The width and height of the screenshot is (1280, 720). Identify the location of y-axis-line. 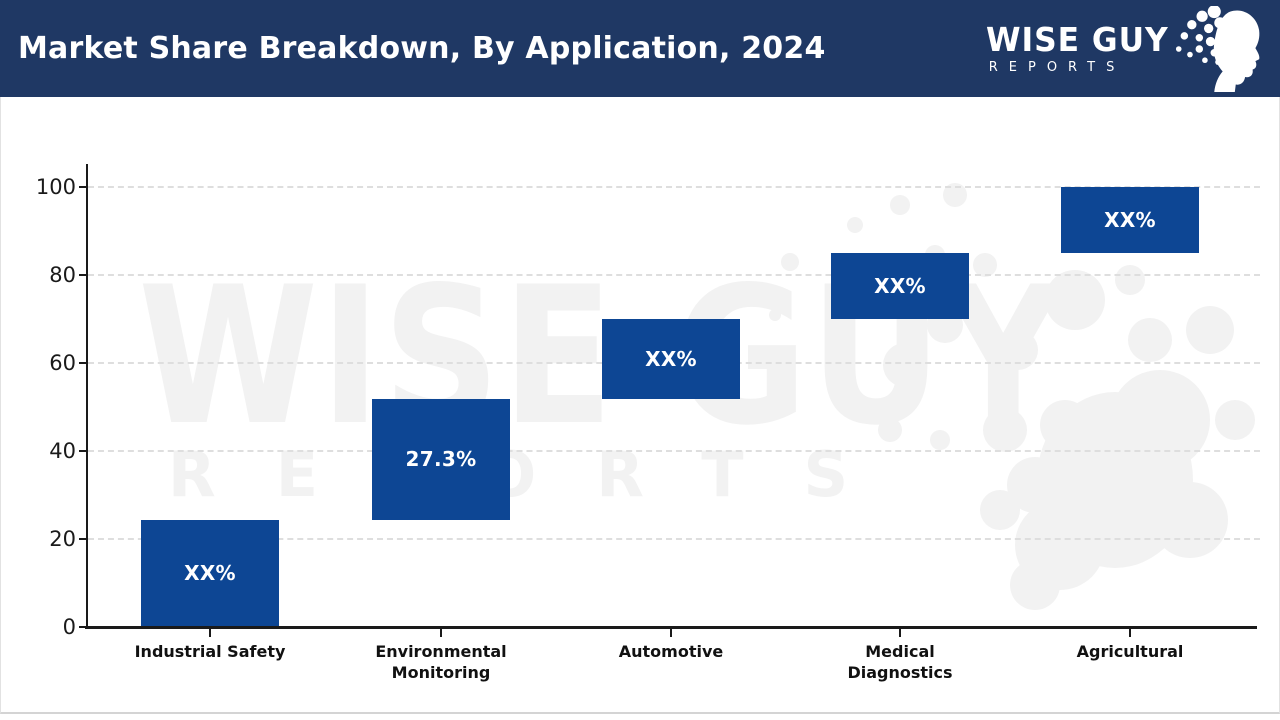
(87, 396).